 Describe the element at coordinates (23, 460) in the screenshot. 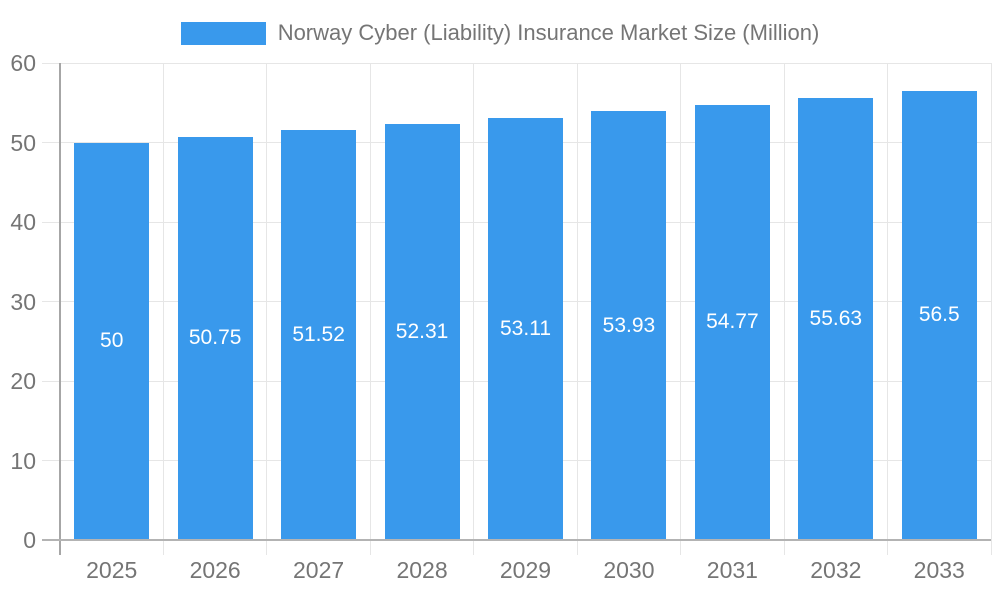

I see `y-axis-label: 10` at that location.